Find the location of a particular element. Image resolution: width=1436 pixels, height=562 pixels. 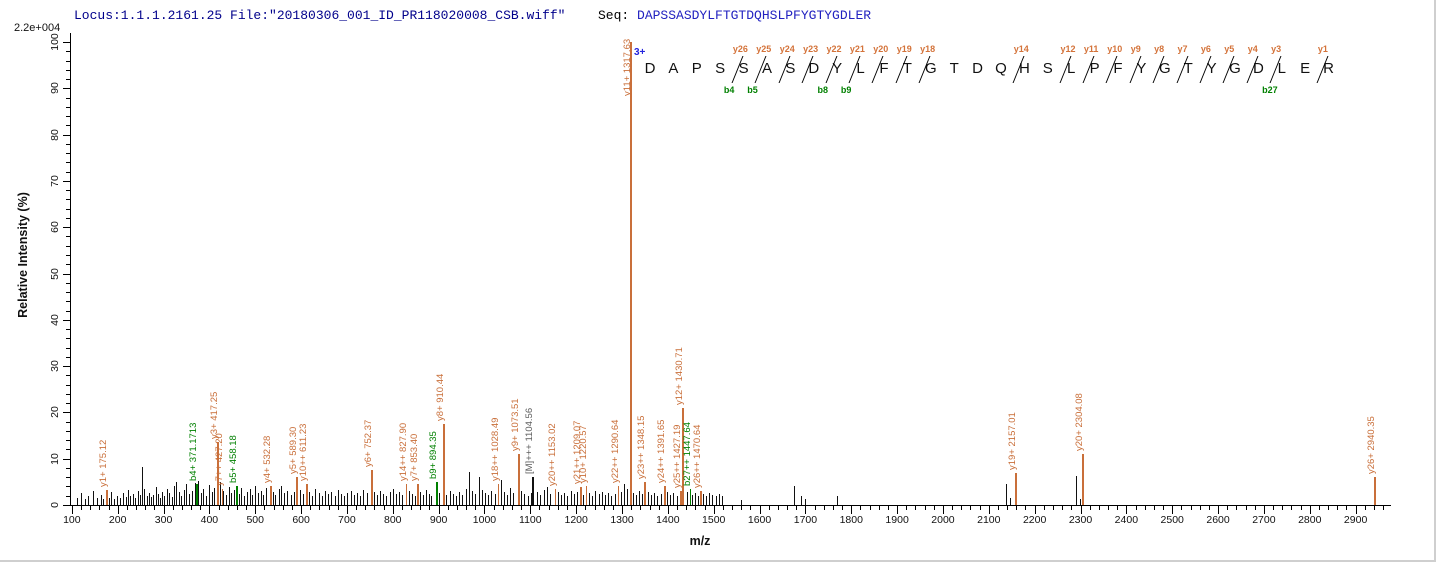

sequence-residue: Y is located at coordinates (1141, 68).